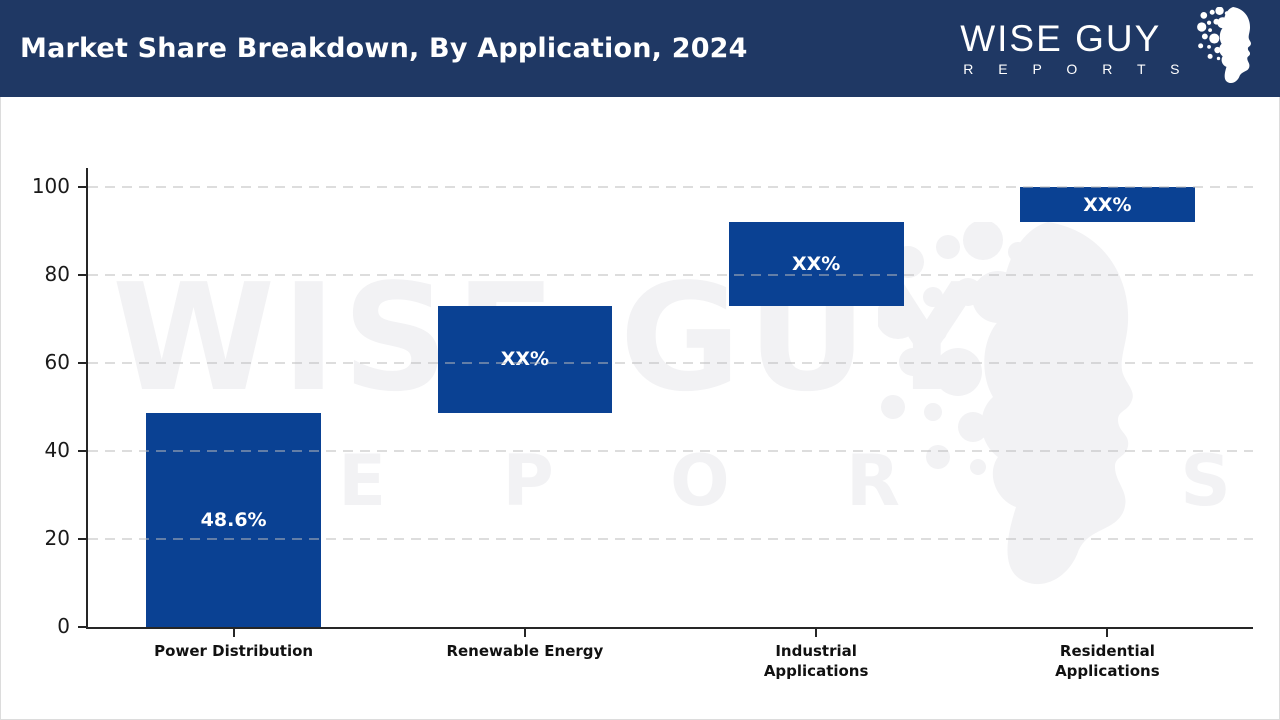 Image resolution: width=1280 pixels, height=720 pixels. I want to click on logo-head-icon, so click(1224, 44).